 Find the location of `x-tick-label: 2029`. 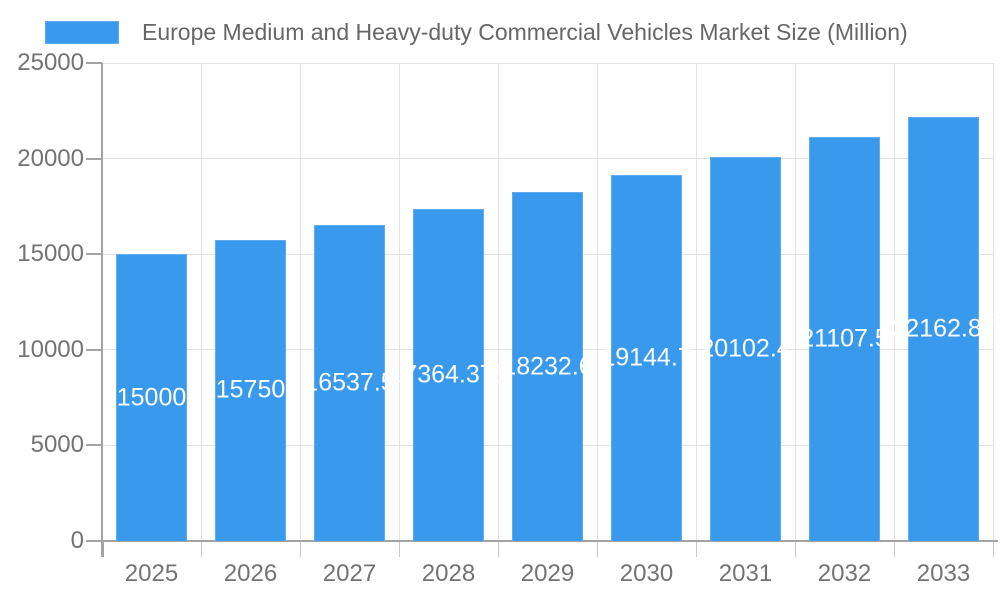

x-tick-label: 2029 is located at coordinates (547, 573).